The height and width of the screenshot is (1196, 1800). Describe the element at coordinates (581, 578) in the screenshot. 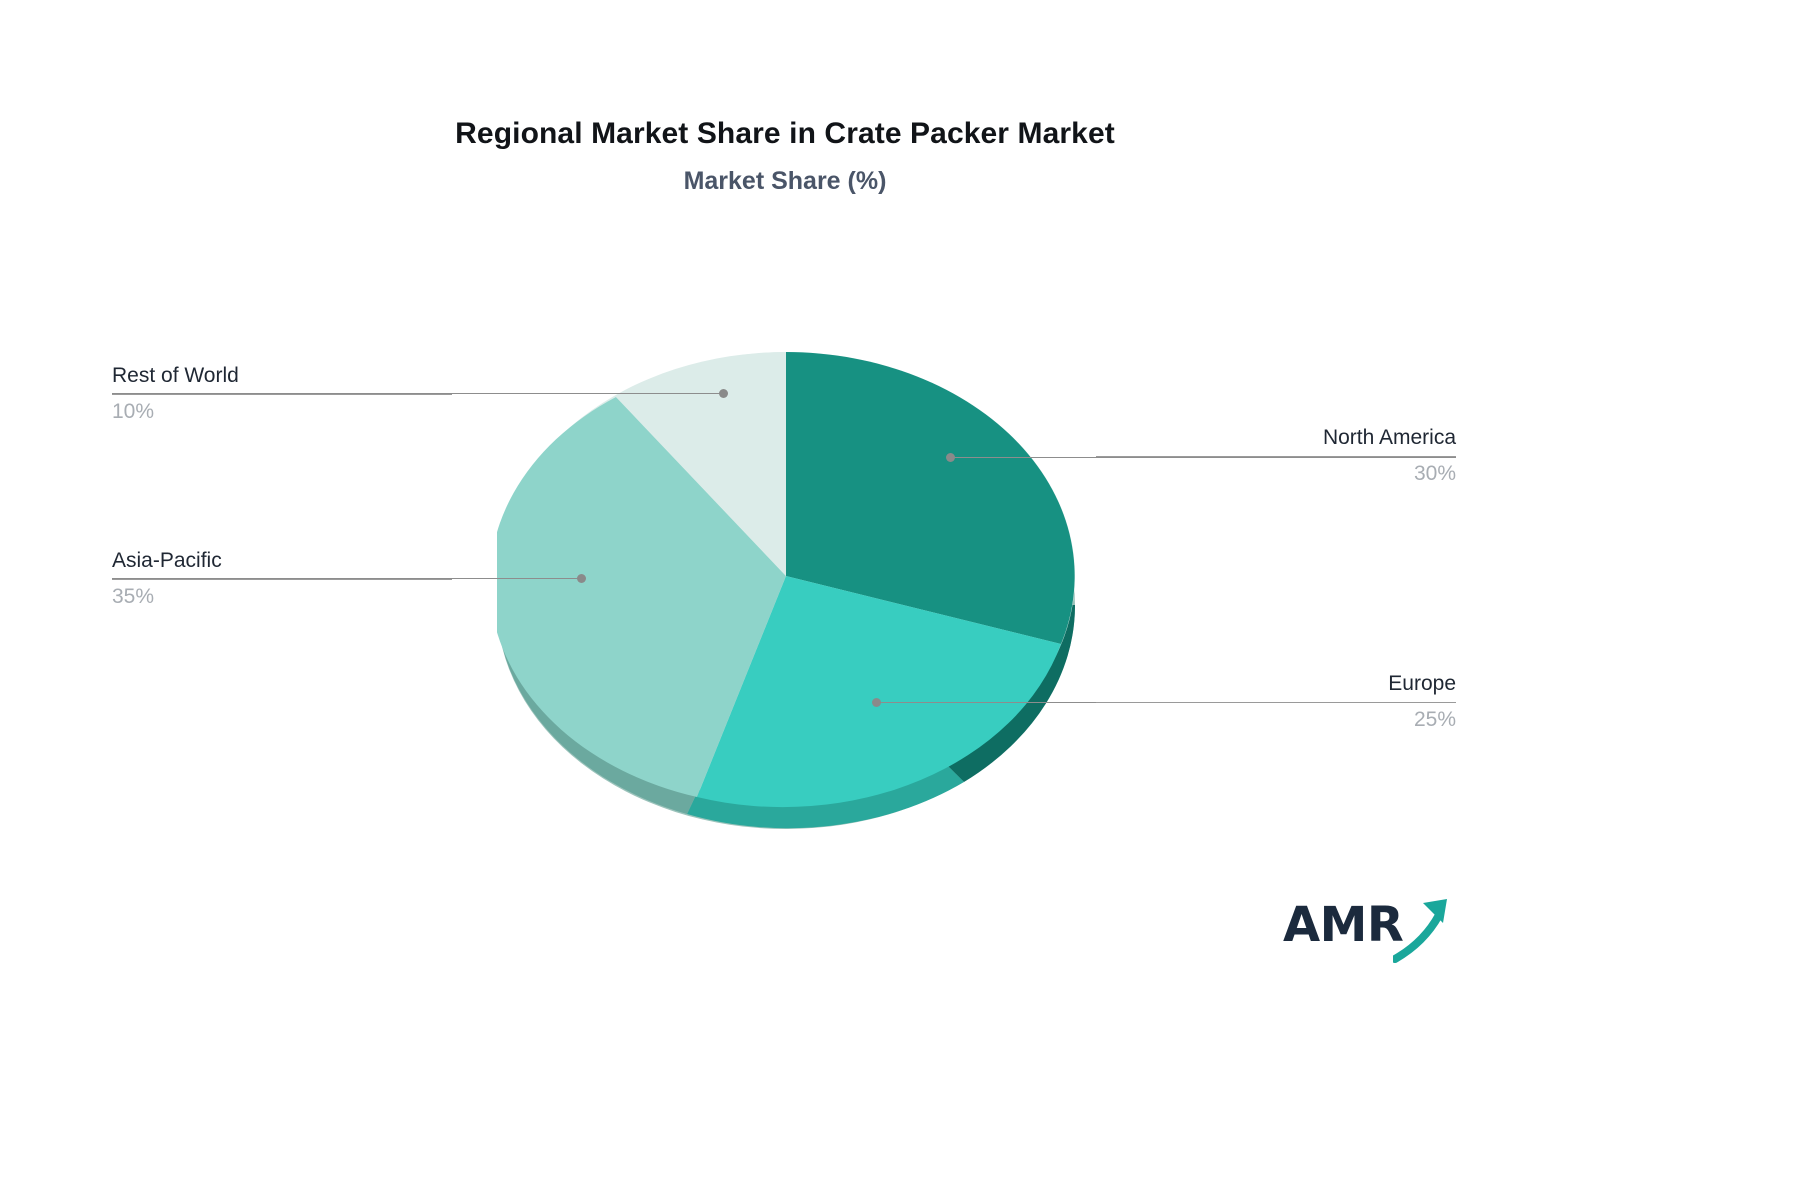

I see `leader-dot-asia-pacific` at that location.